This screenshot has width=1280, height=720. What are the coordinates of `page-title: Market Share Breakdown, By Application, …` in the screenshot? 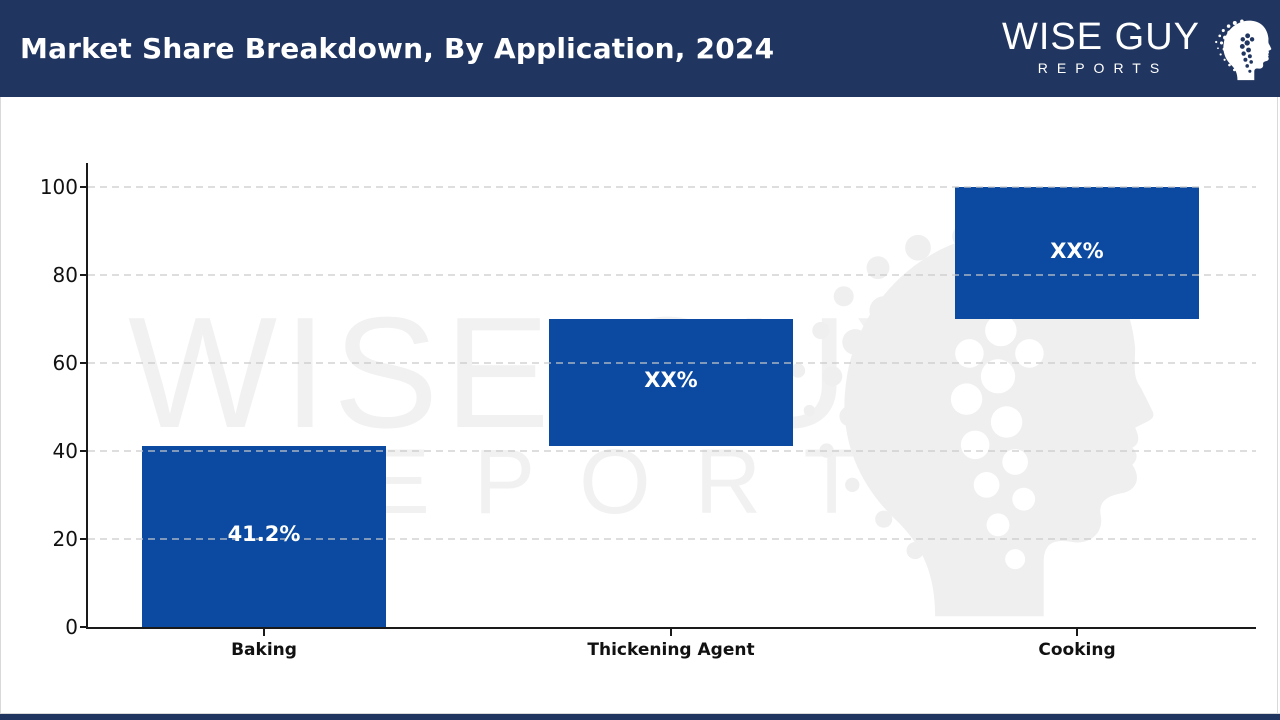 It's located at (397, 48).